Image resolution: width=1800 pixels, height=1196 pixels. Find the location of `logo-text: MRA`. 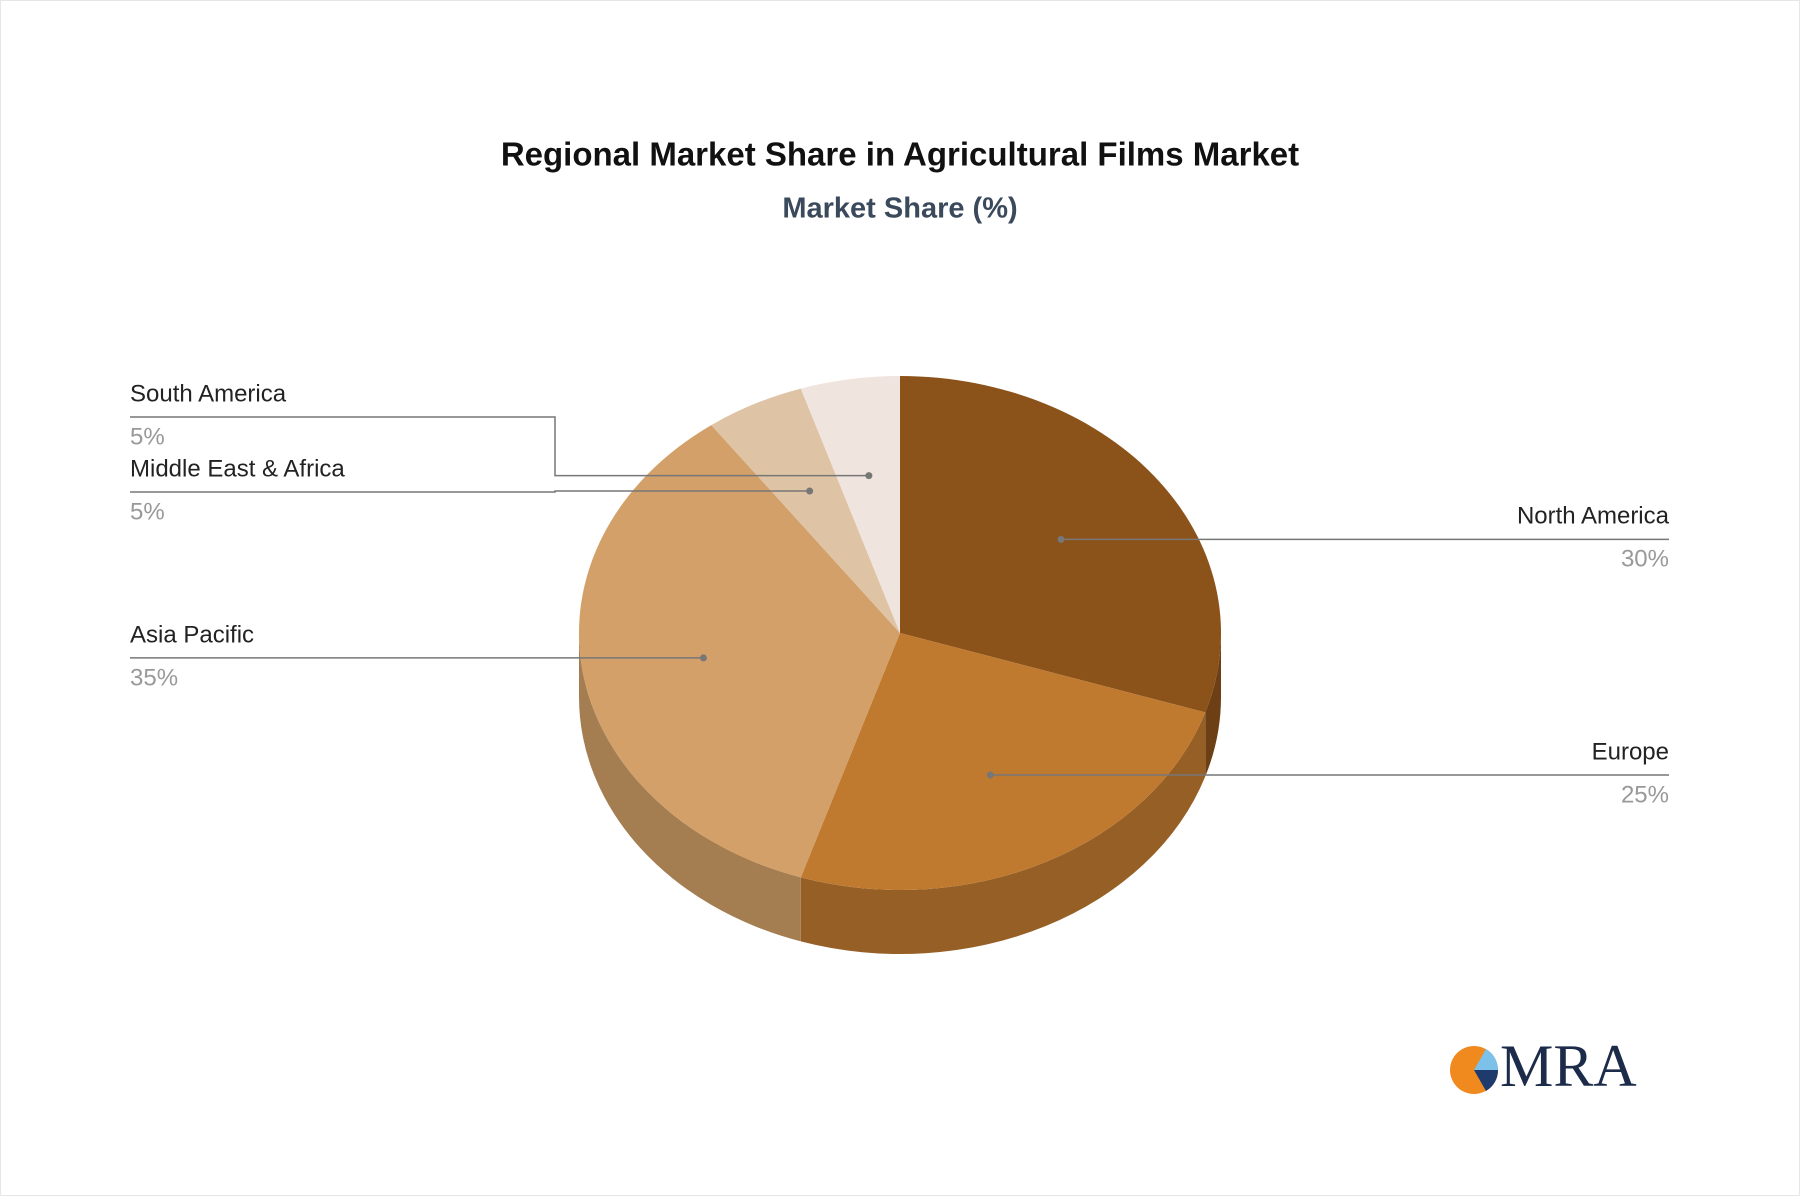

logo-text: MRA is located at coordinates (1568, 1066).